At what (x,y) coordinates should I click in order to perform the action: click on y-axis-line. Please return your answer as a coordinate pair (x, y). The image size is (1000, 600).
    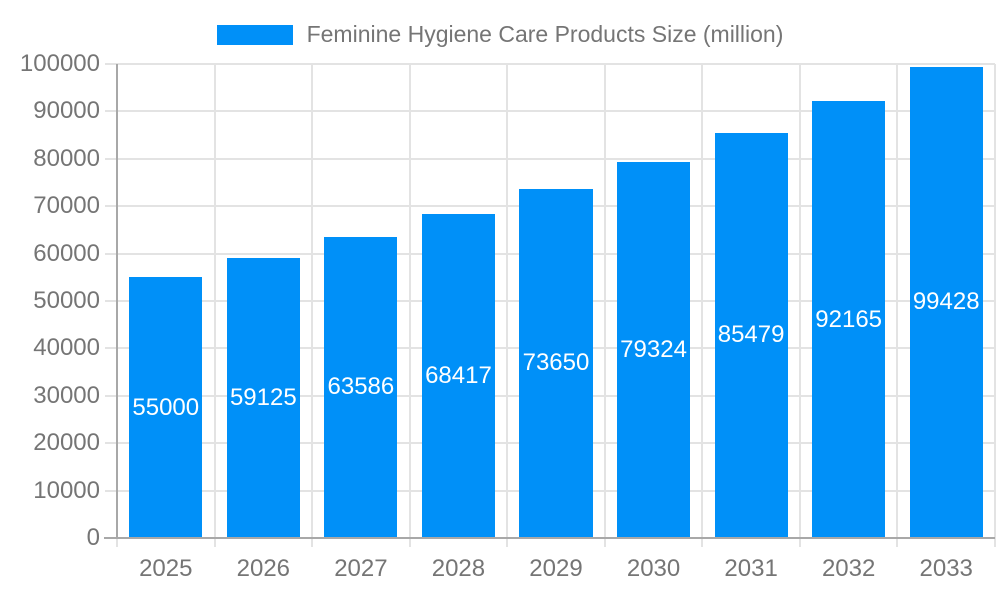
    Looking at the image, I should click on (117, 301).